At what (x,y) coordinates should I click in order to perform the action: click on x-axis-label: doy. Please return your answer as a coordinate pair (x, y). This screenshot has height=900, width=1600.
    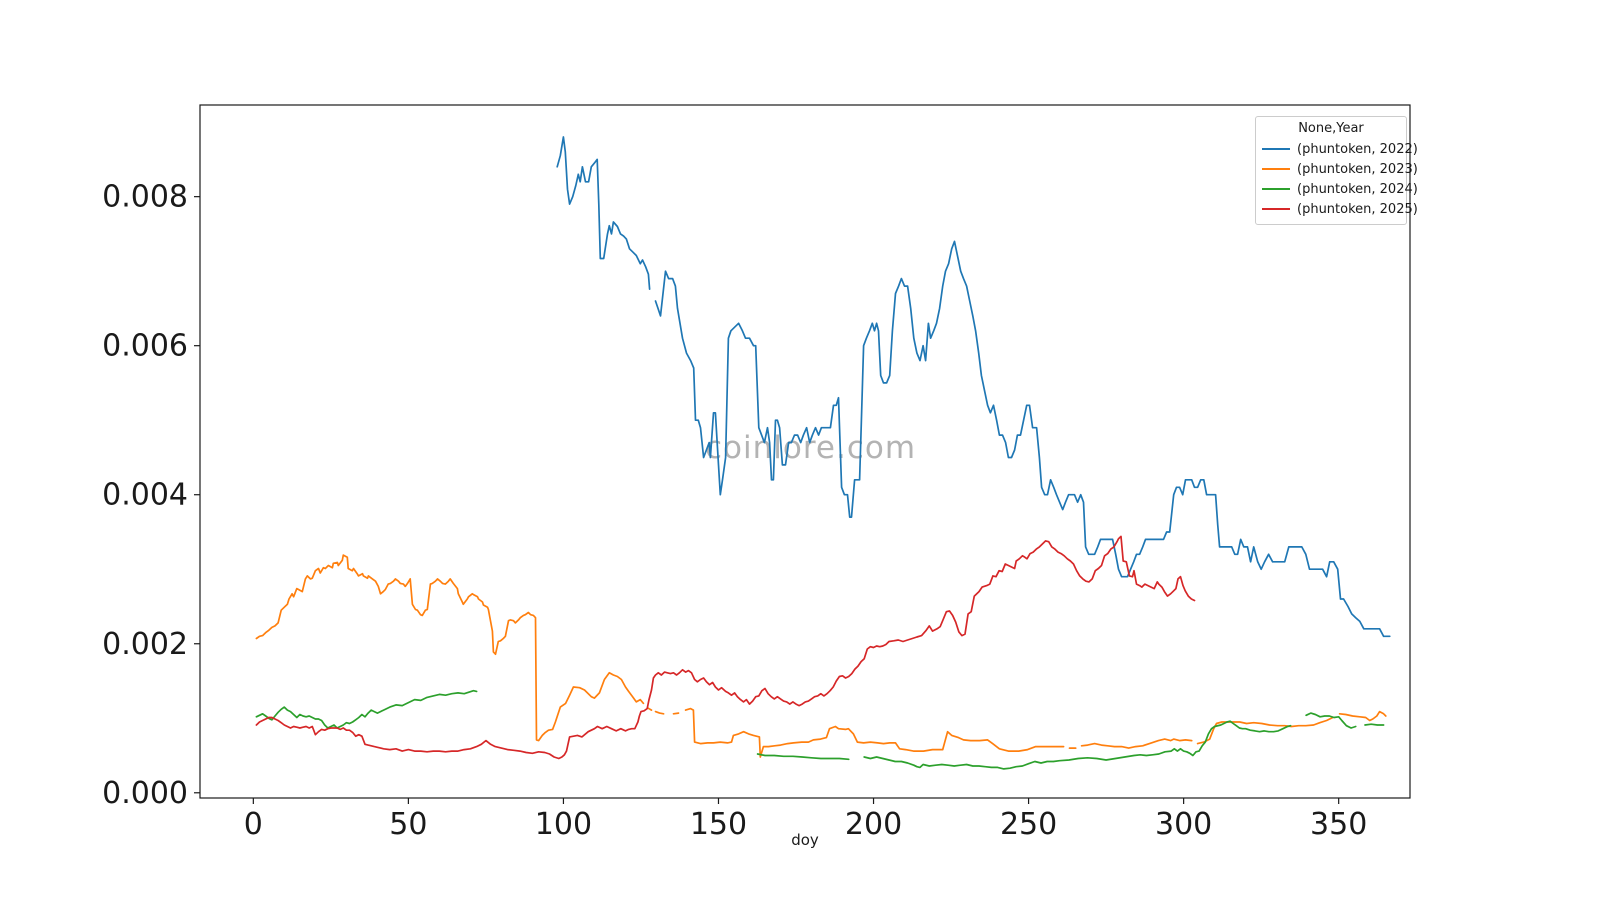
    Looking at the image, I should click on (805, 840).